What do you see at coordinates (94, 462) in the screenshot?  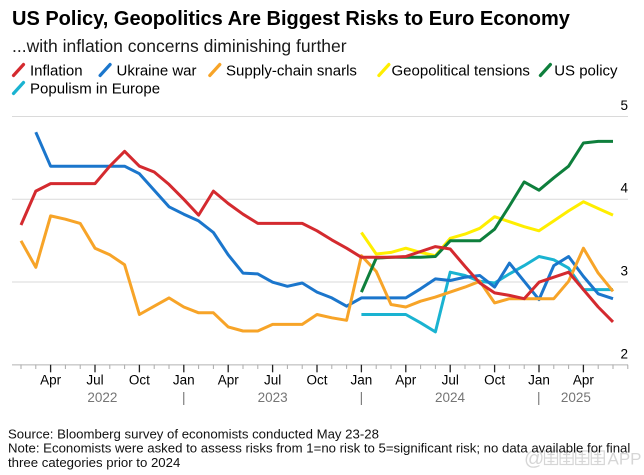 I see `svg-text: three categories prior to 2024` at bounding box center [94, 462].